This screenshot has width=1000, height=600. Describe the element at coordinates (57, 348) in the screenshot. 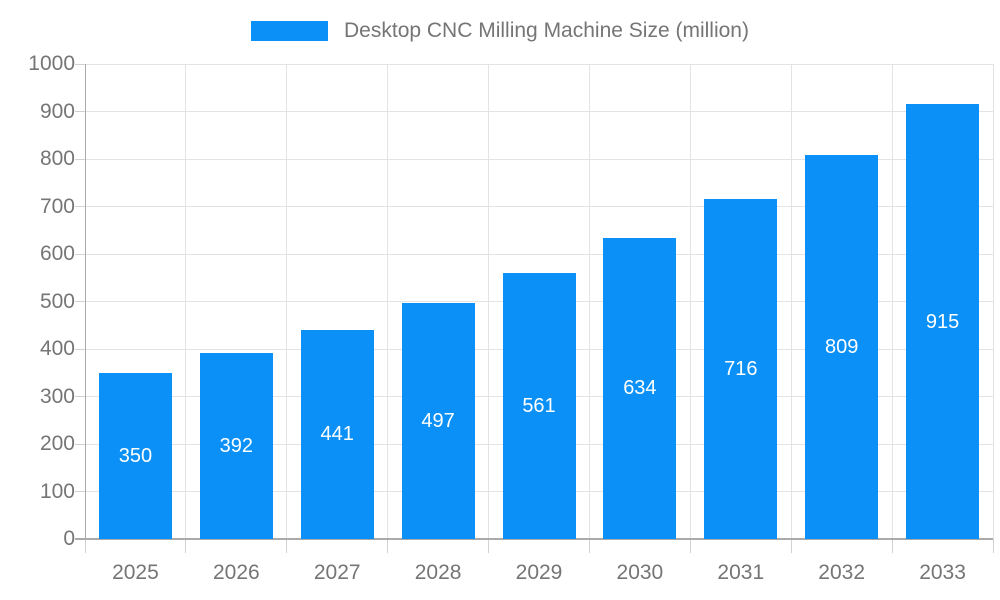

I see `y-axis-label: 400` at that location.